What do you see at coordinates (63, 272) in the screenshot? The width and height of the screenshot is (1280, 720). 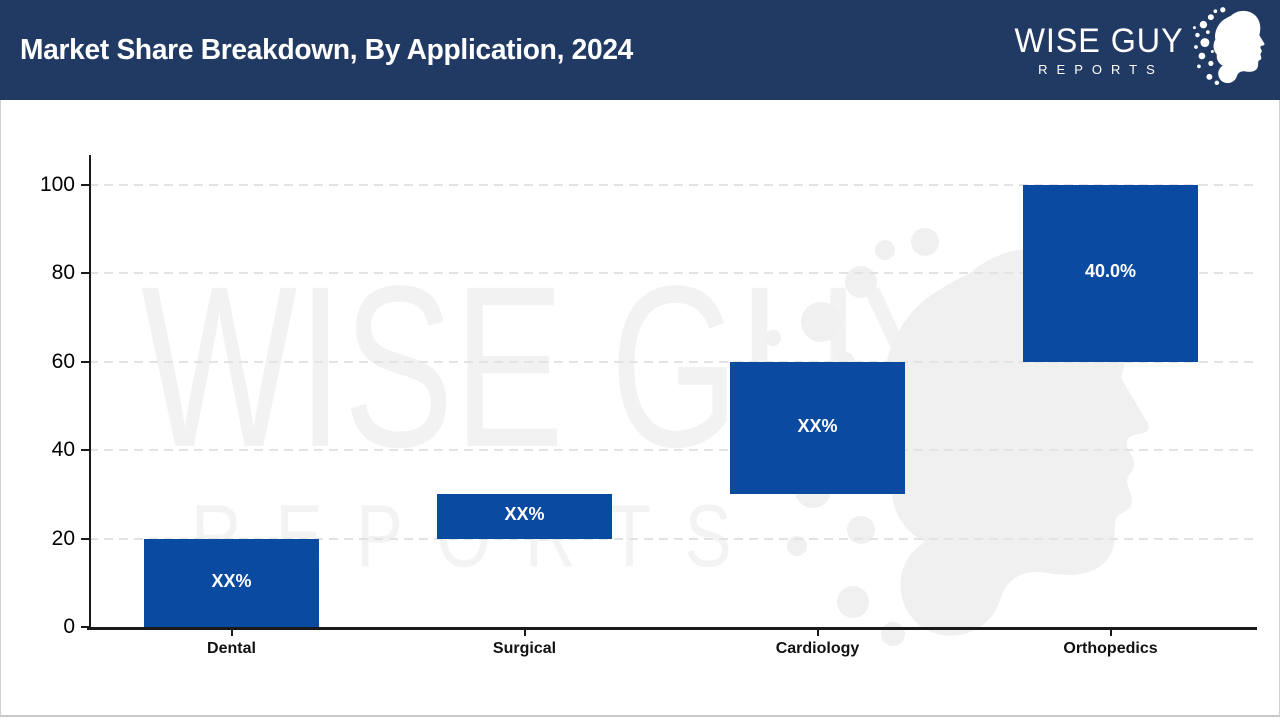 I see `y-tick-label-80: 80` at bounding box center [63, 272].